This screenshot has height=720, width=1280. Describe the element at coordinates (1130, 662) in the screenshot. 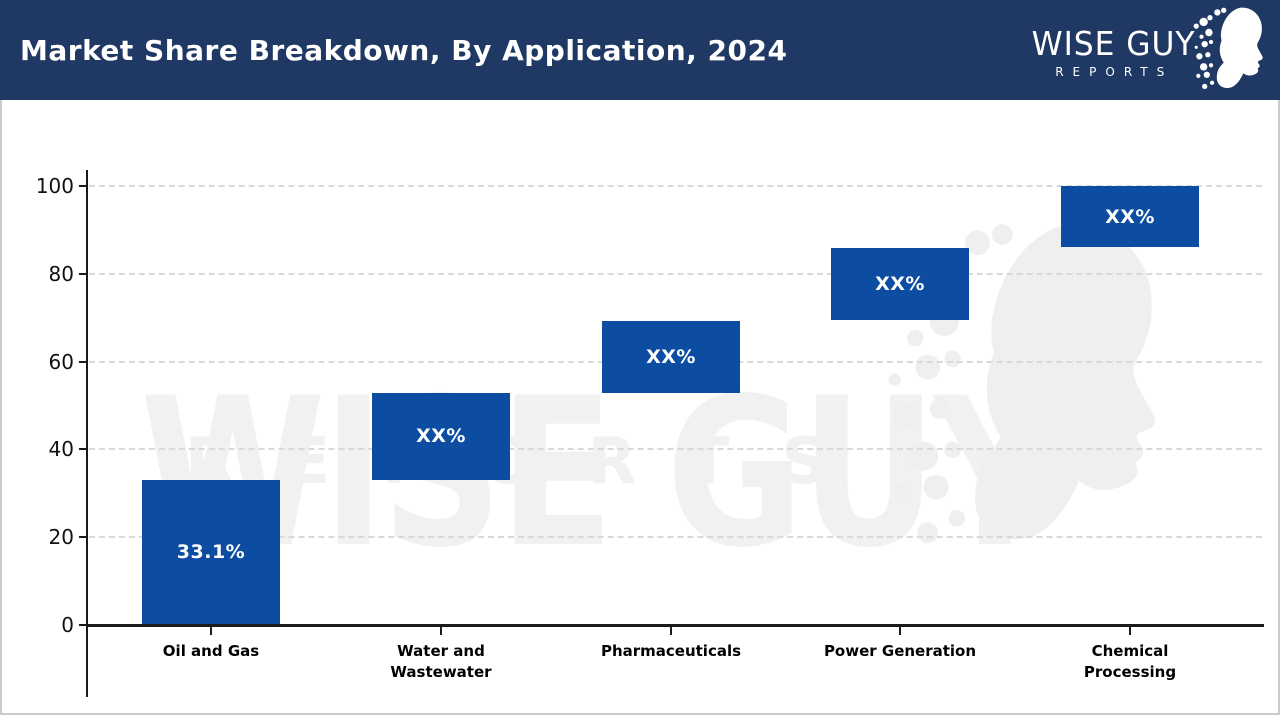

I see `x-category-label: Chemical Processing` at that location.